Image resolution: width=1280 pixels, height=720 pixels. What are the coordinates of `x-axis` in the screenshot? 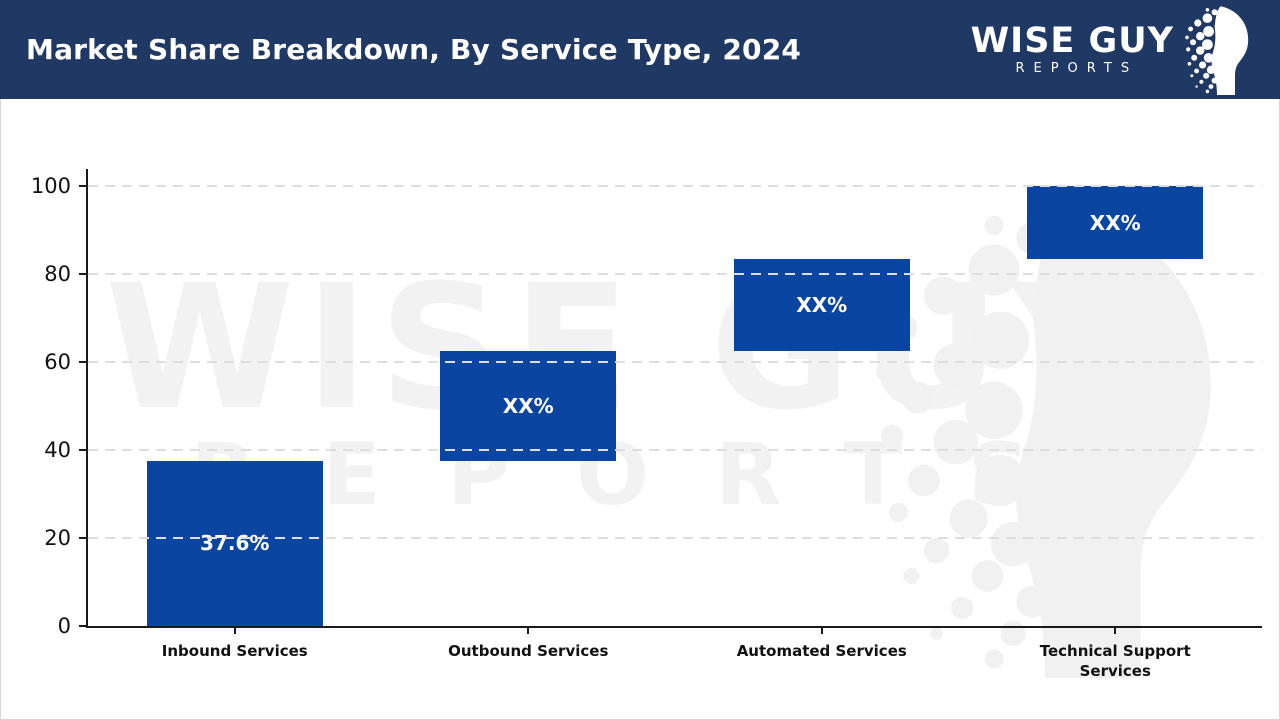 It's located at (674, 627).